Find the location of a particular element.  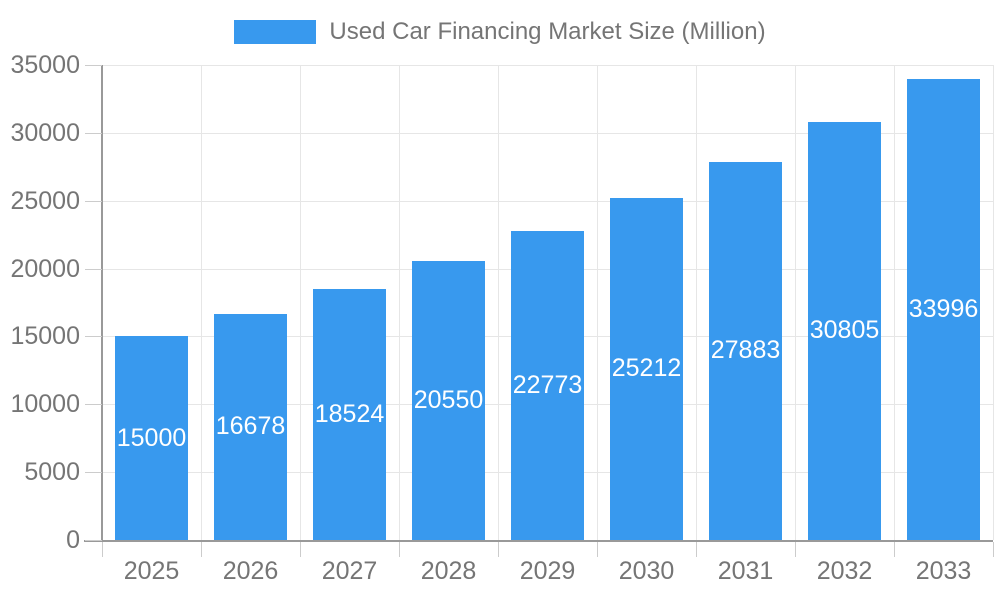

bar-value-label: 33996 is located at coordinates (943, 308).